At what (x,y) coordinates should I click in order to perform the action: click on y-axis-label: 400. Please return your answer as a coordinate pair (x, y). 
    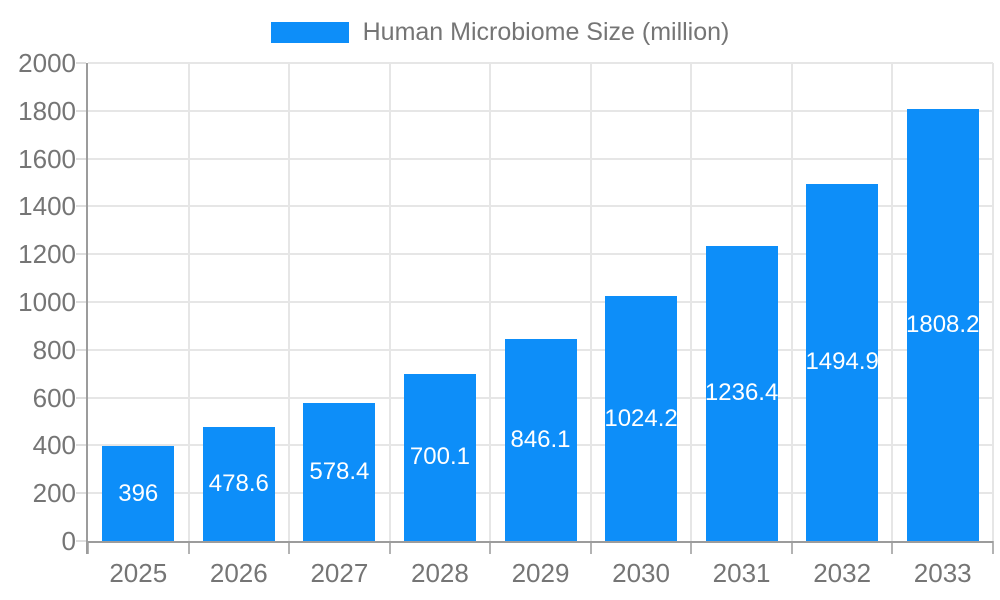
    Looking at the image, I should click on (54, 445).